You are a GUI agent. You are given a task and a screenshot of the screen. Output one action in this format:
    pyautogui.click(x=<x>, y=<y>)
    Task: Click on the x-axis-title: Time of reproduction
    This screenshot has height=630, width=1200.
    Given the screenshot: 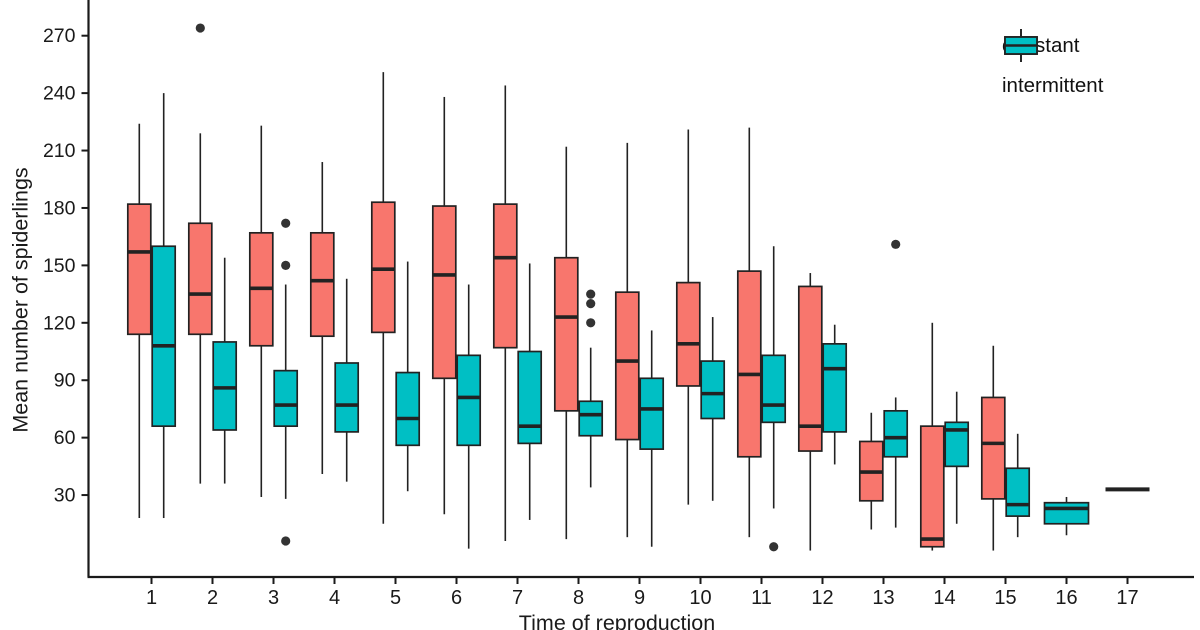 What is the action you would take?
    pyautogui.click(x=617, y=620)
    